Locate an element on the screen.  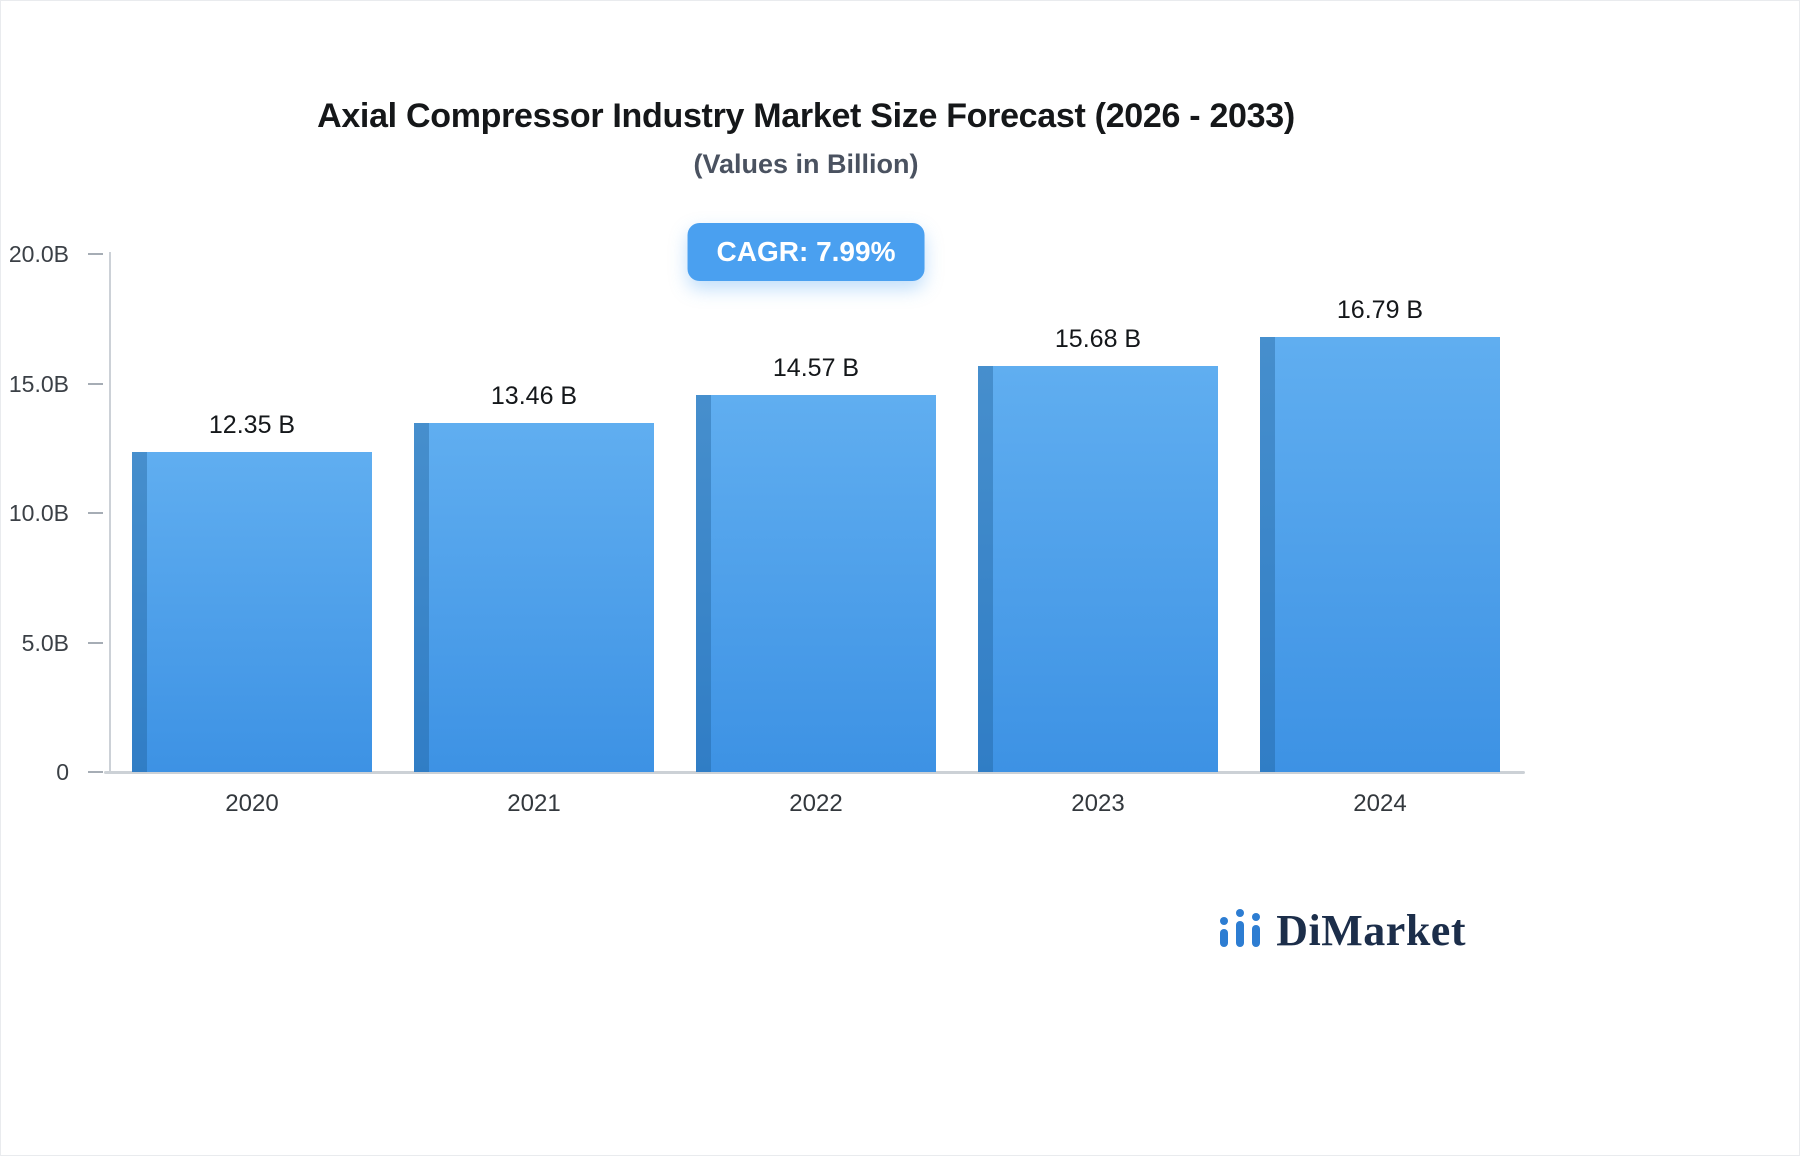
x-axis-tick-label: 2022 is located at coordinates (816, 803).